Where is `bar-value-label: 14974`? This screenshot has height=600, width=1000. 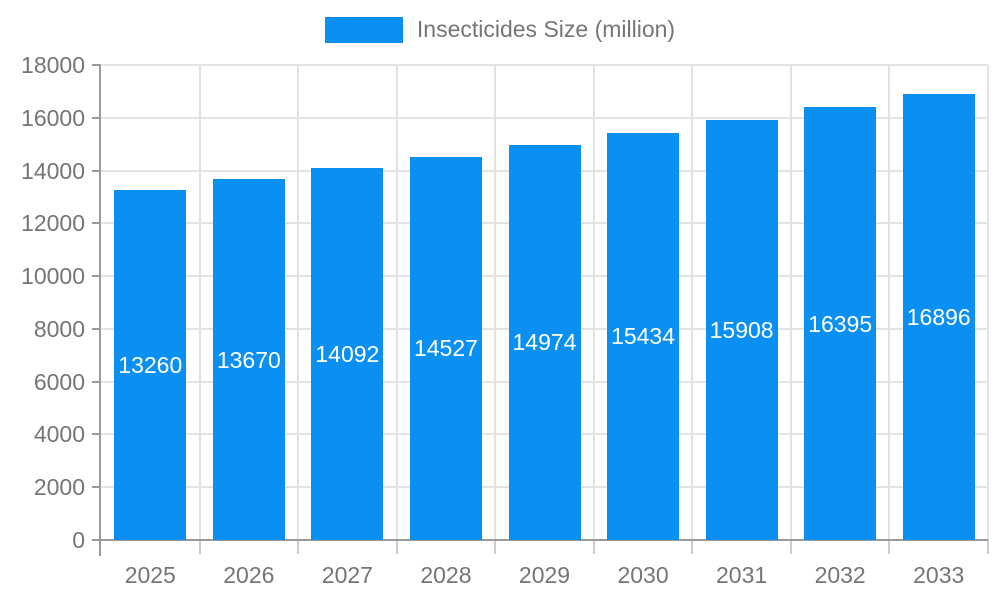 bar-value-label: 14974 is located at coordinates (544, 342).